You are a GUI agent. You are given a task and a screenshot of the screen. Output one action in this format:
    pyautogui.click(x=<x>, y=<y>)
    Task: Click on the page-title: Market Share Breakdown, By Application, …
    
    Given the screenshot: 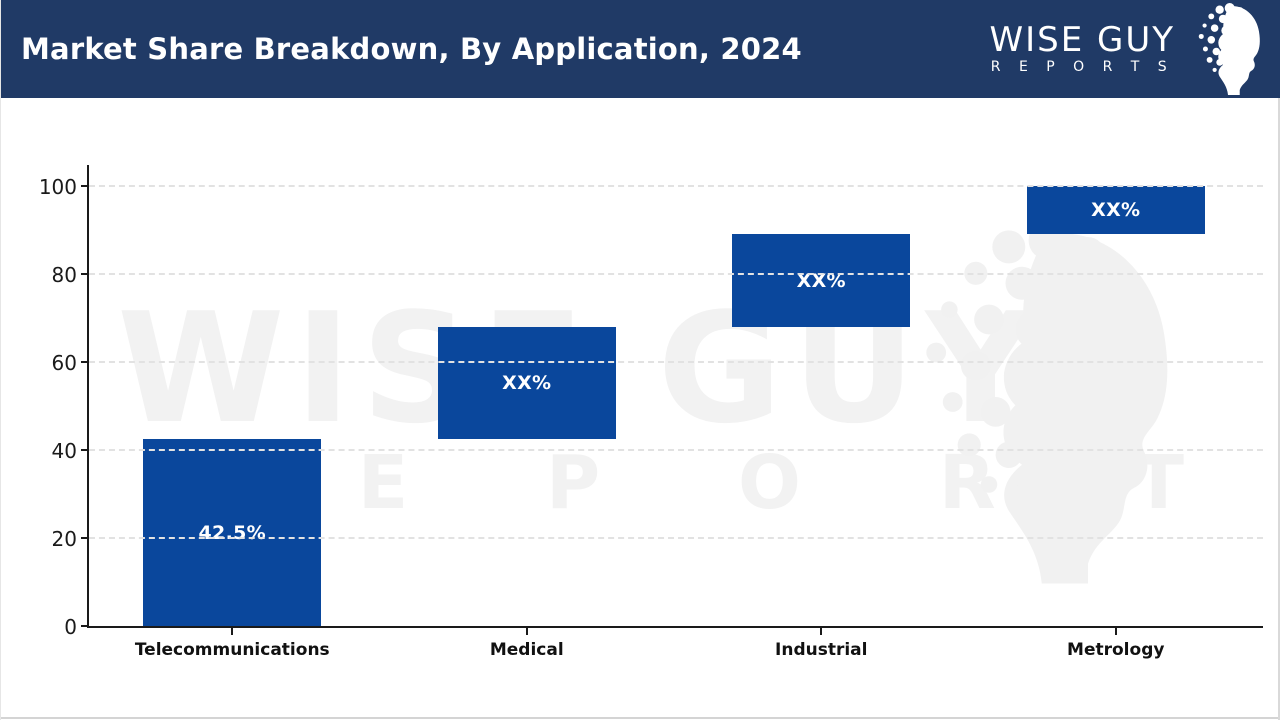 What is the action you would take?
    pyautogui.click(x=411, y=49)
    